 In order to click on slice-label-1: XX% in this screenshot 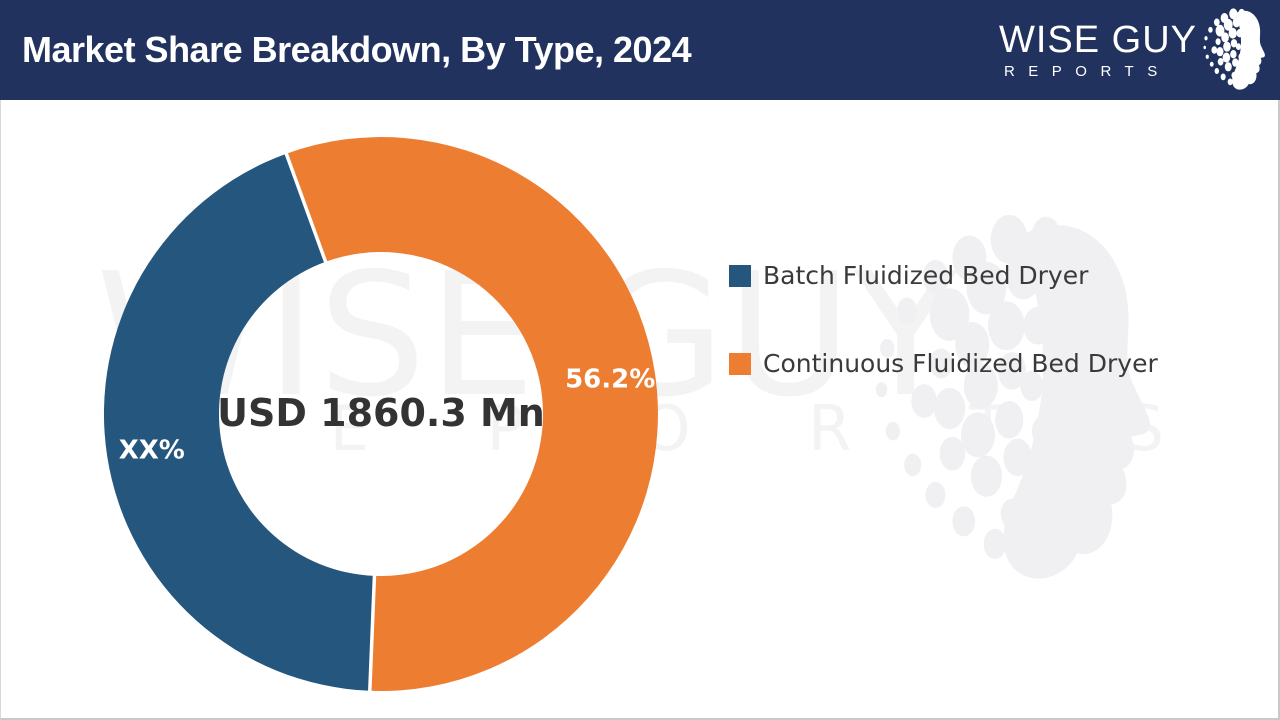, I will do `click(152, 451)`.